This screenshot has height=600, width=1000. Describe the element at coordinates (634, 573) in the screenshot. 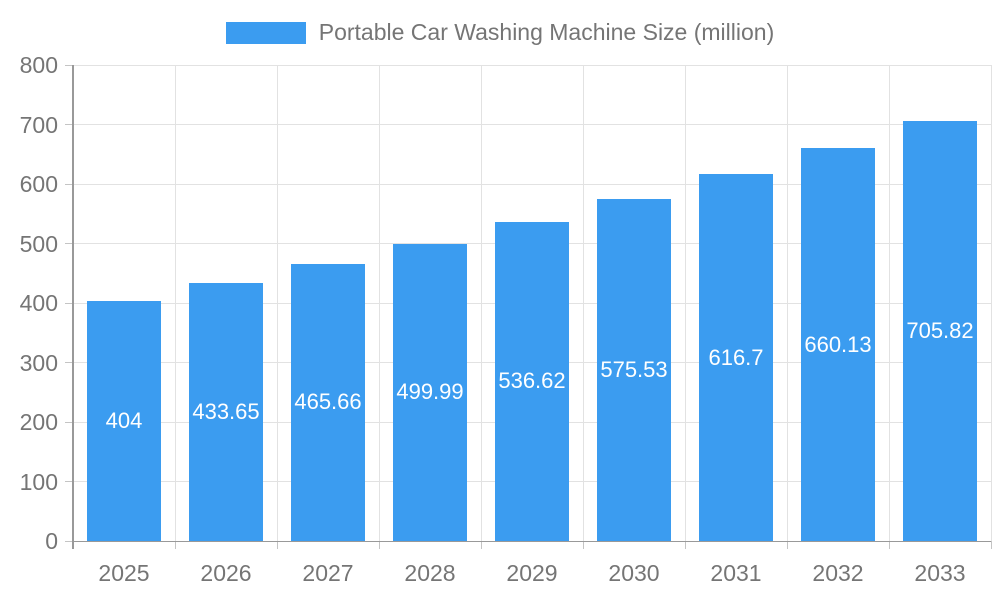

I see `x-axis-tick-label: 2030` at that location.